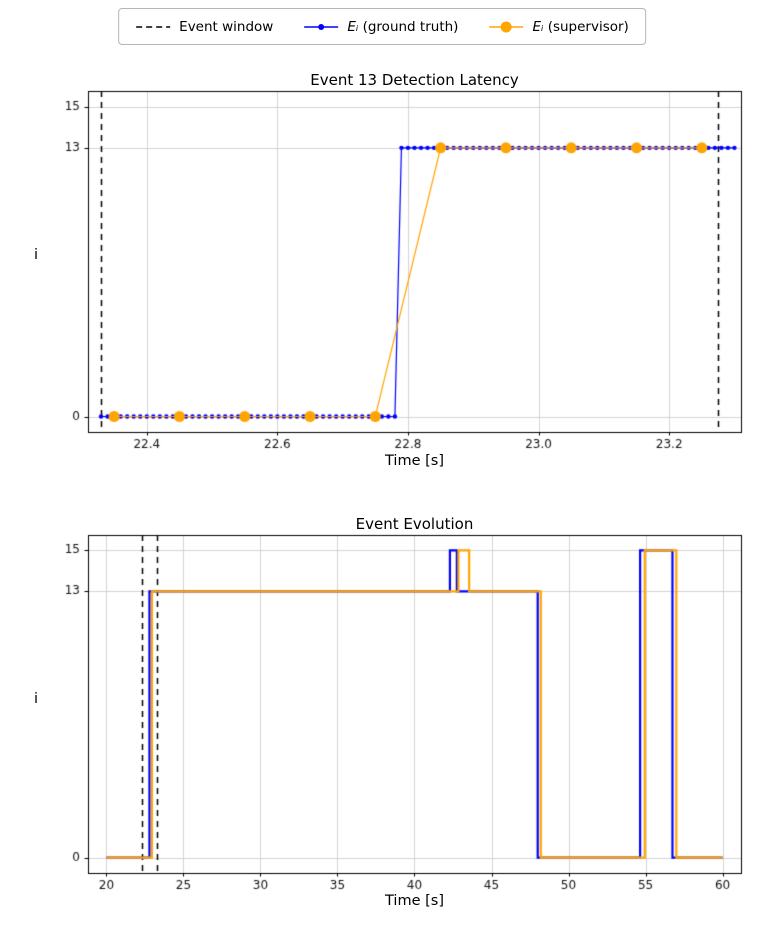  I want to click on legend-item-ground-truth: Eᵢ (ground truth), so click(380, 27).